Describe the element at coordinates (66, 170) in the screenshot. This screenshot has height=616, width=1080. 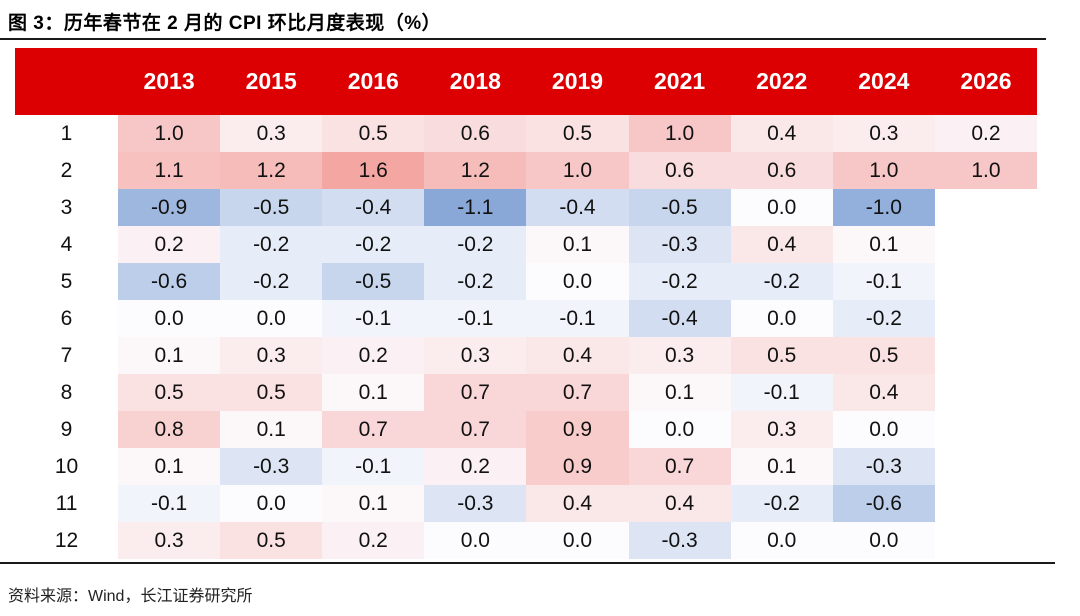
I see `month-label: 2` at that location.